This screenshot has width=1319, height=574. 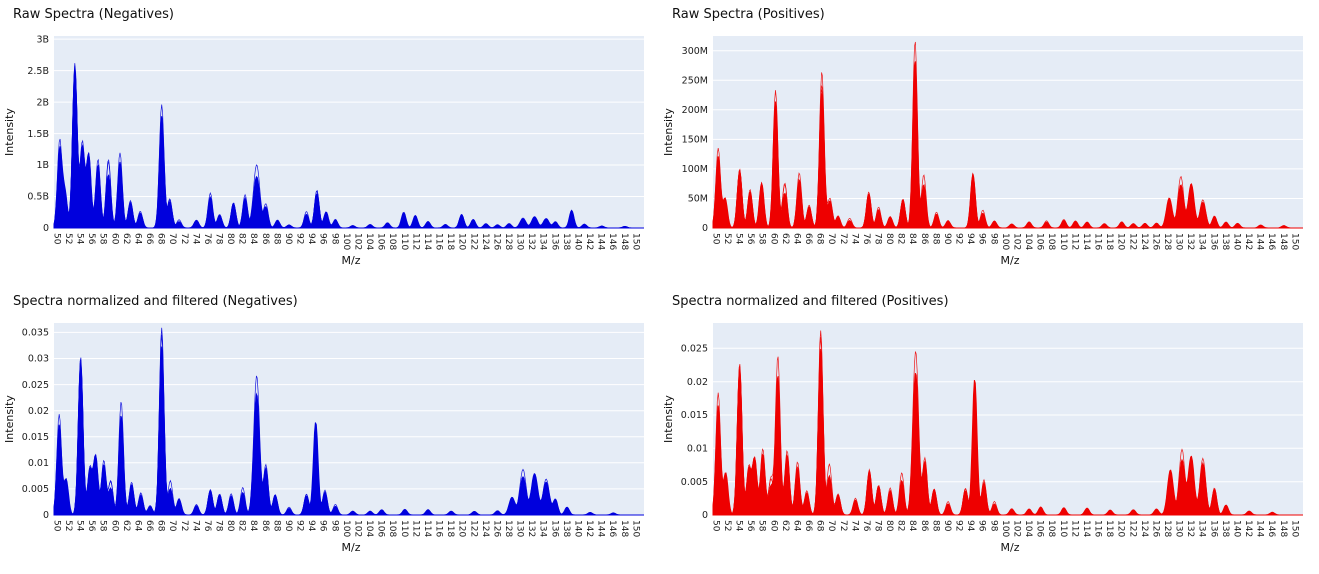 What do you see at coordinates (38, 134) in the screenshot?
I see `svg-text: 1.5B` at bounding box center [38, 134].